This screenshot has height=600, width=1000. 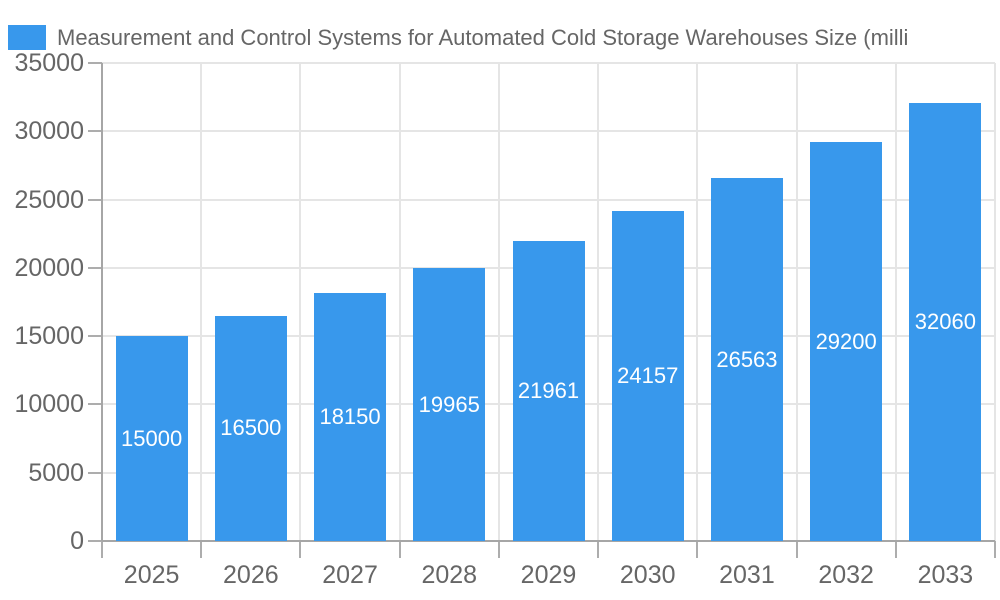 I want to click on bar-value-label: 15000, so click(x=152, y=438).